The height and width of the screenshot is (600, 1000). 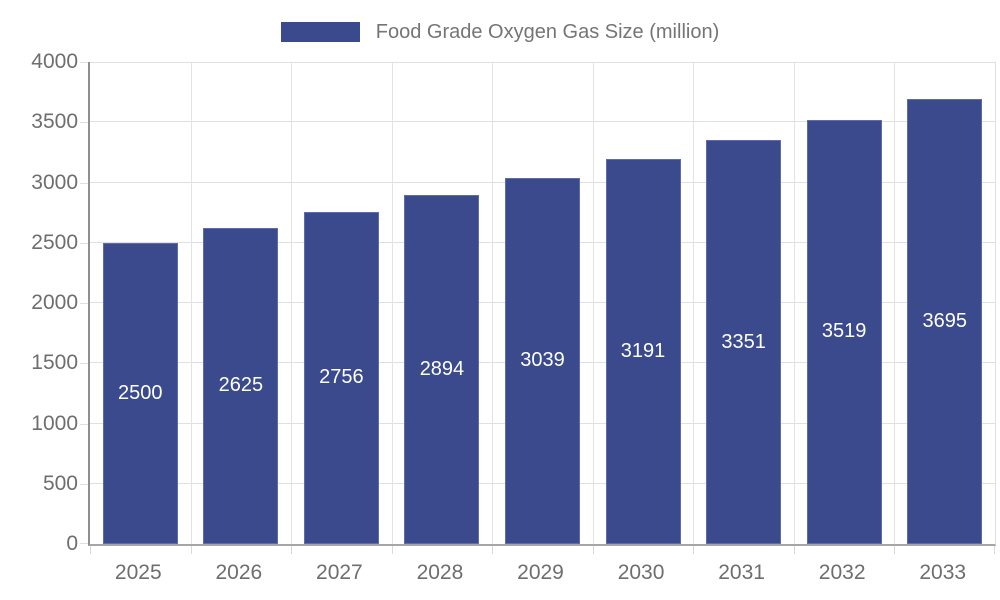 I want to click on bar: 2894, so click(x=442, y=369).